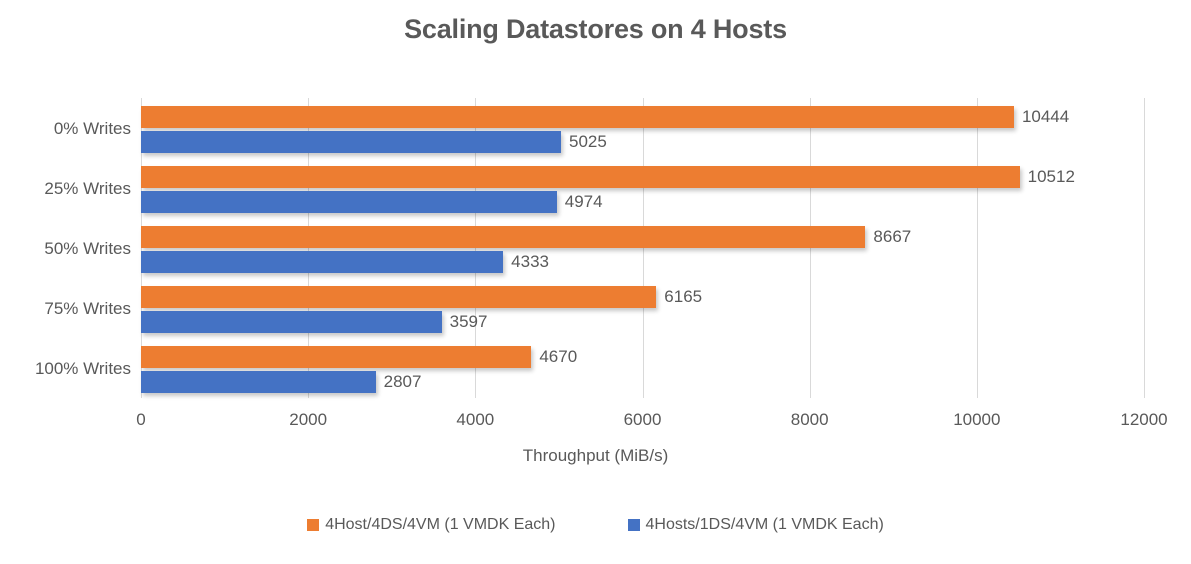  Describe the element at coordinates (1144, 419) in the screenshot. I see `x-axis-tick-12000: 12000` at that location.